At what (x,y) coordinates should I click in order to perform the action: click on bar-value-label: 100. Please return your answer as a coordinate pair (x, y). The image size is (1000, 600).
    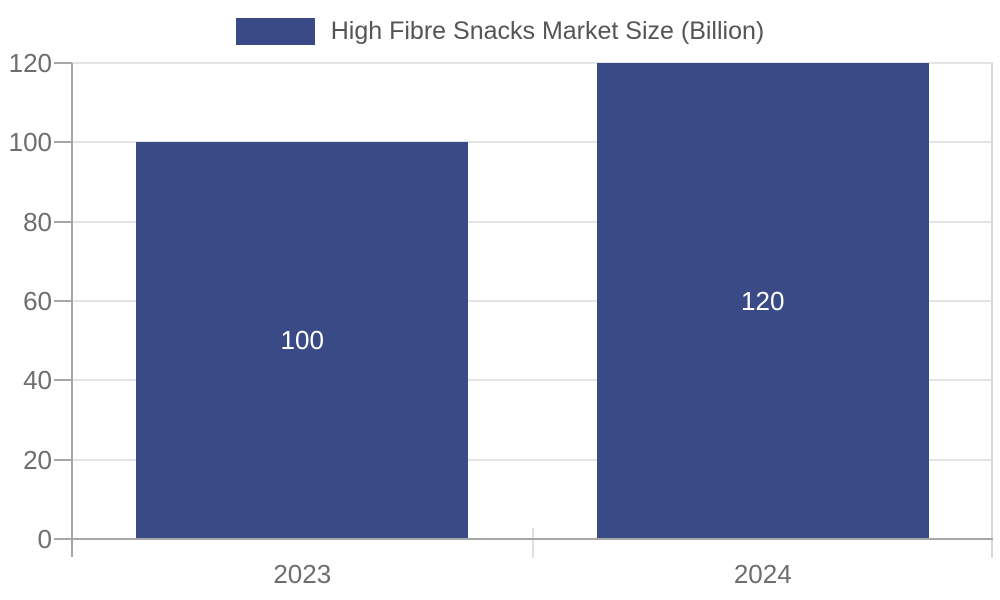
    Looking at the image, I should click on (302, 340).